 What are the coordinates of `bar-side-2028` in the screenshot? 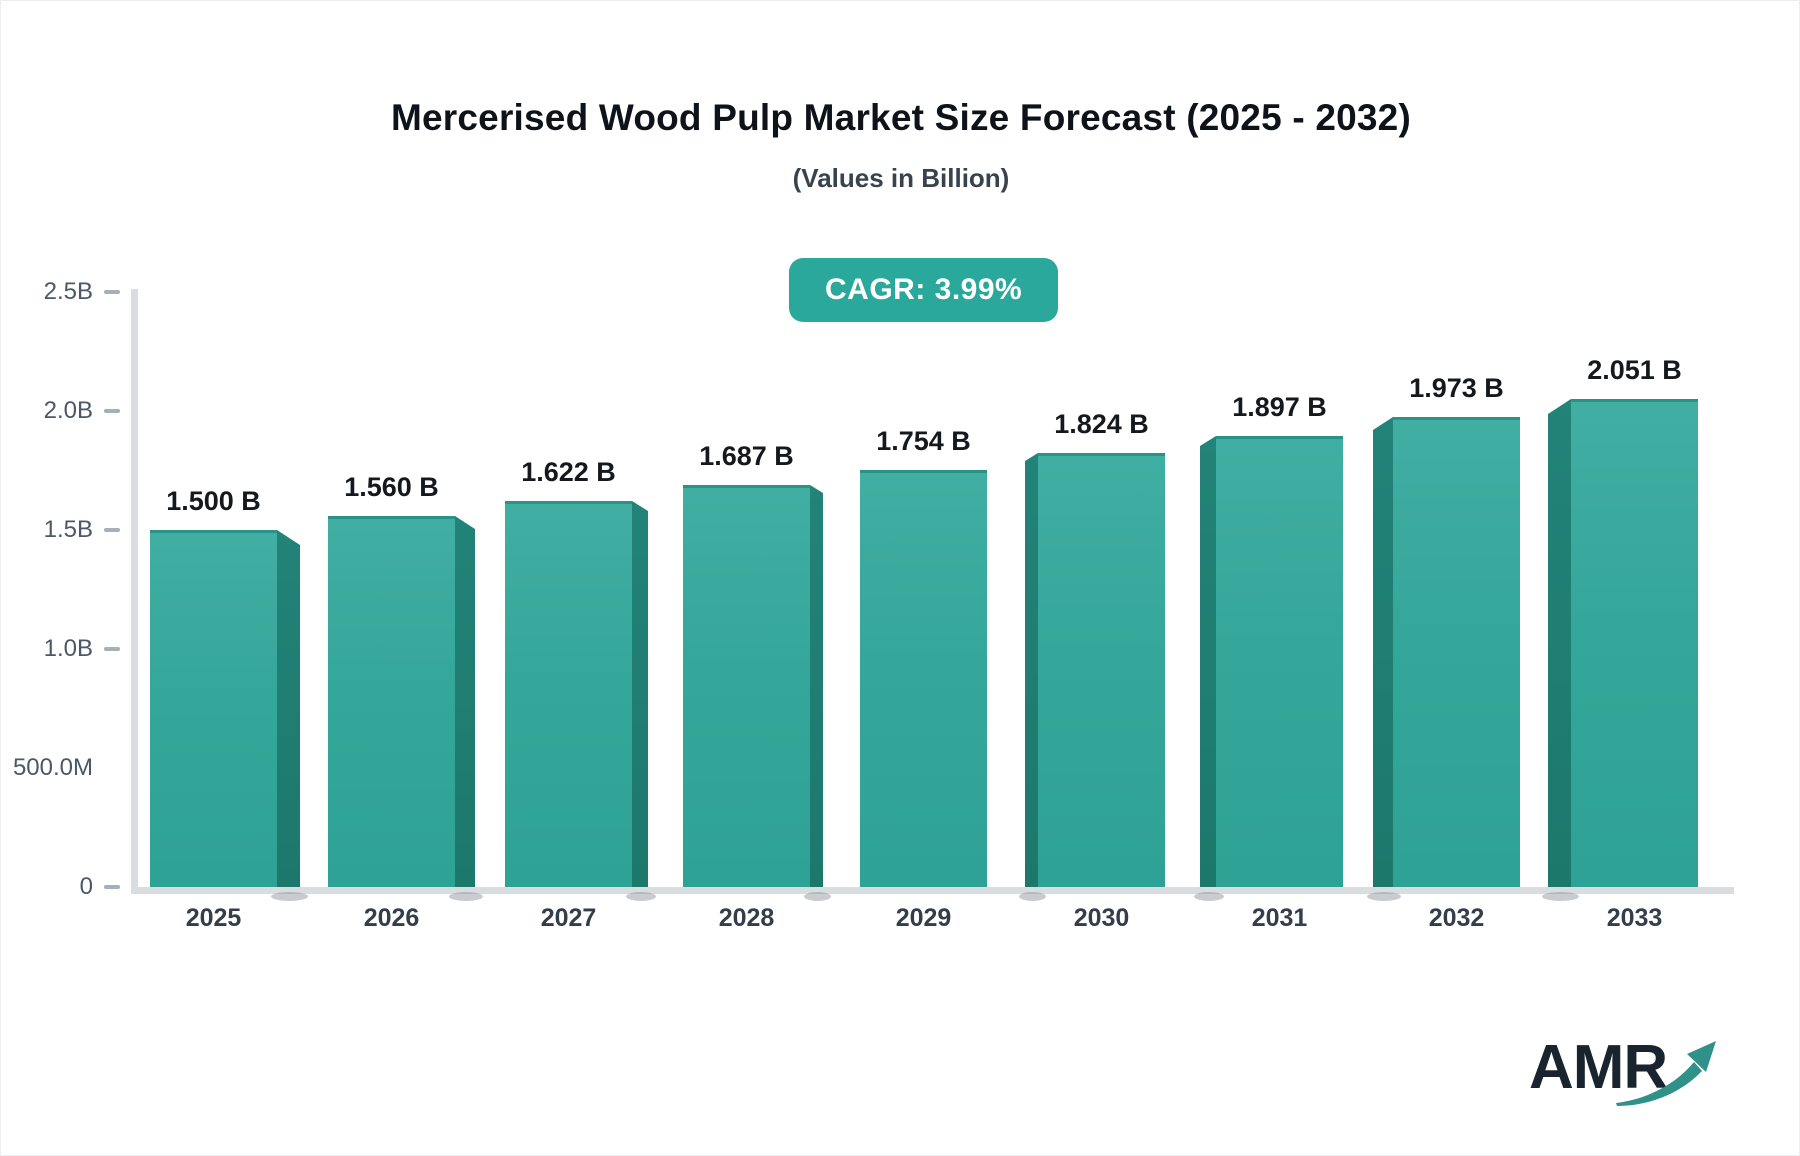 It's located at (816, 686).